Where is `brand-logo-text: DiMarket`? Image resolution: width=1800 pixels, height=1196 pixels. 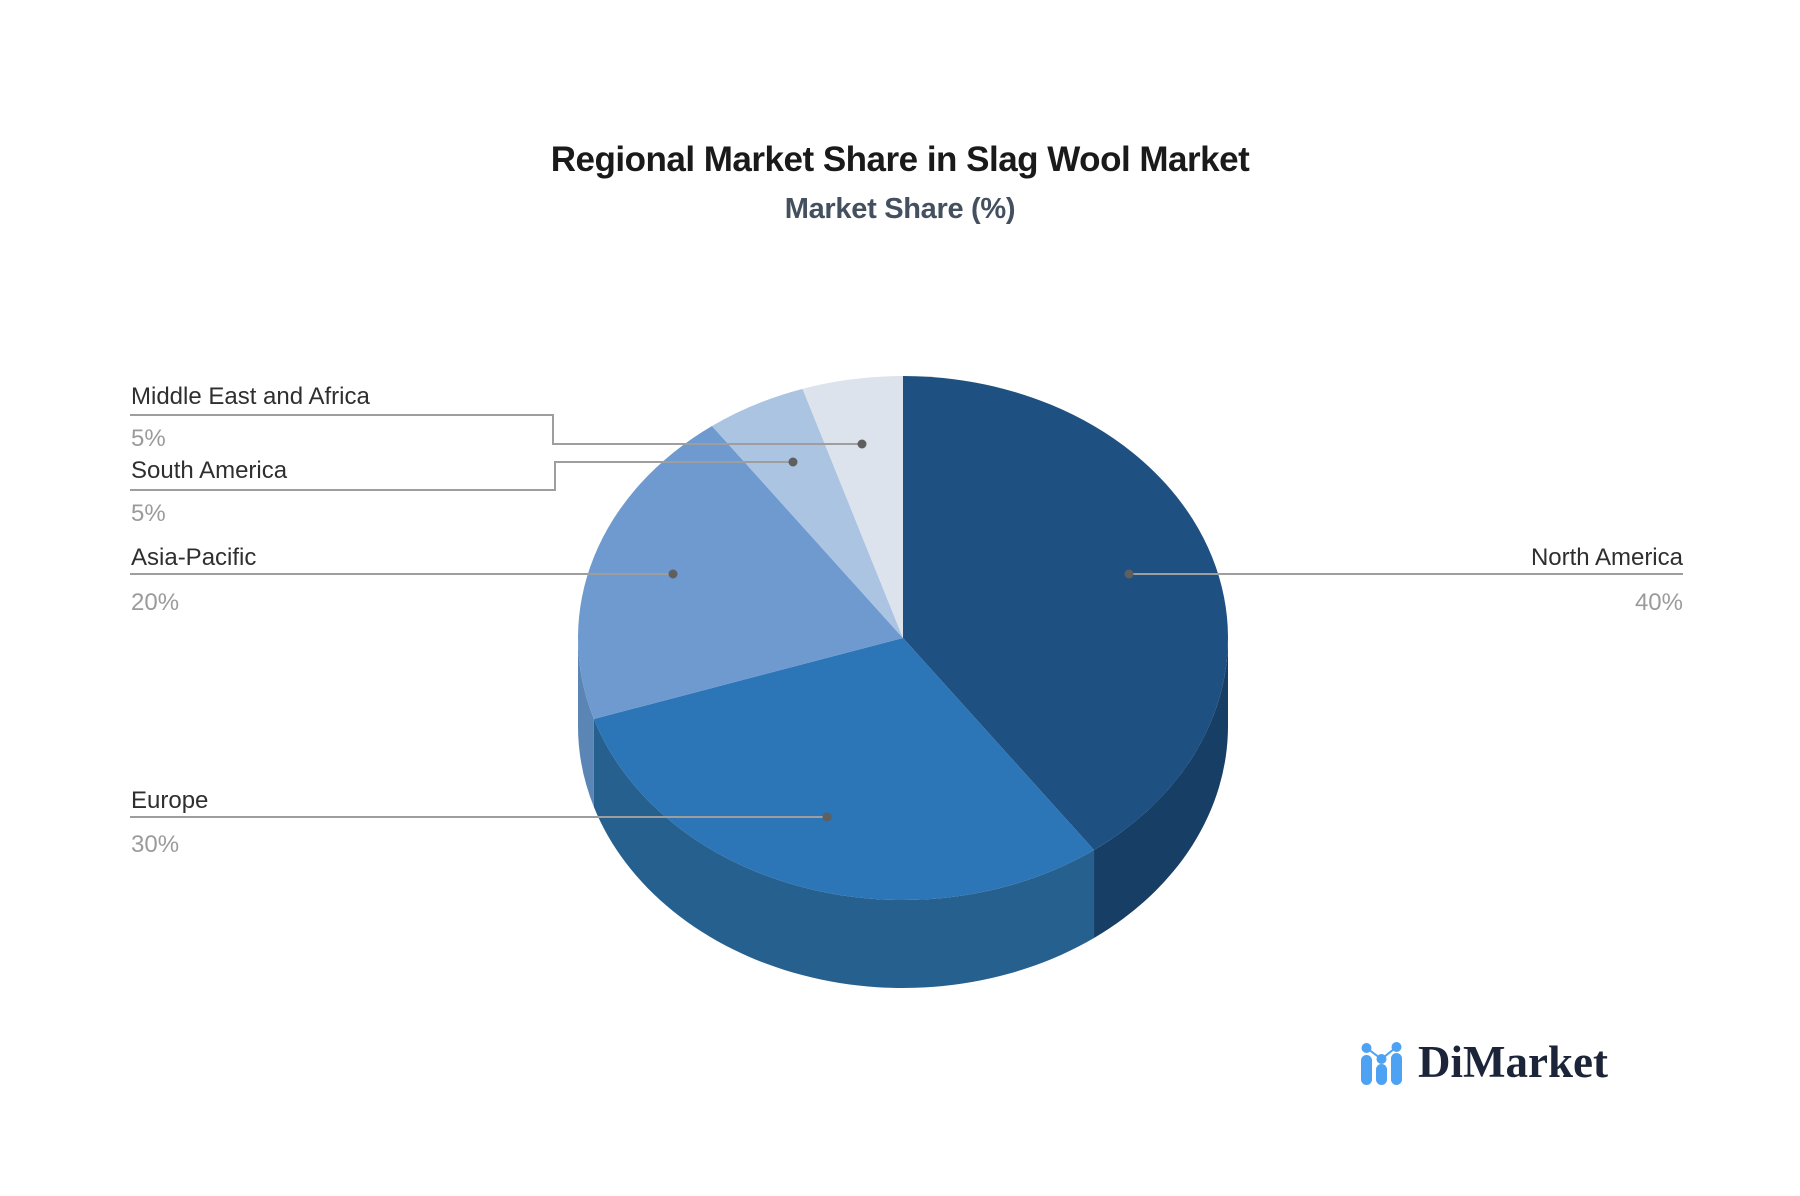 brand-logo-text: DiMarket is located at coordinates (1513, 1061).